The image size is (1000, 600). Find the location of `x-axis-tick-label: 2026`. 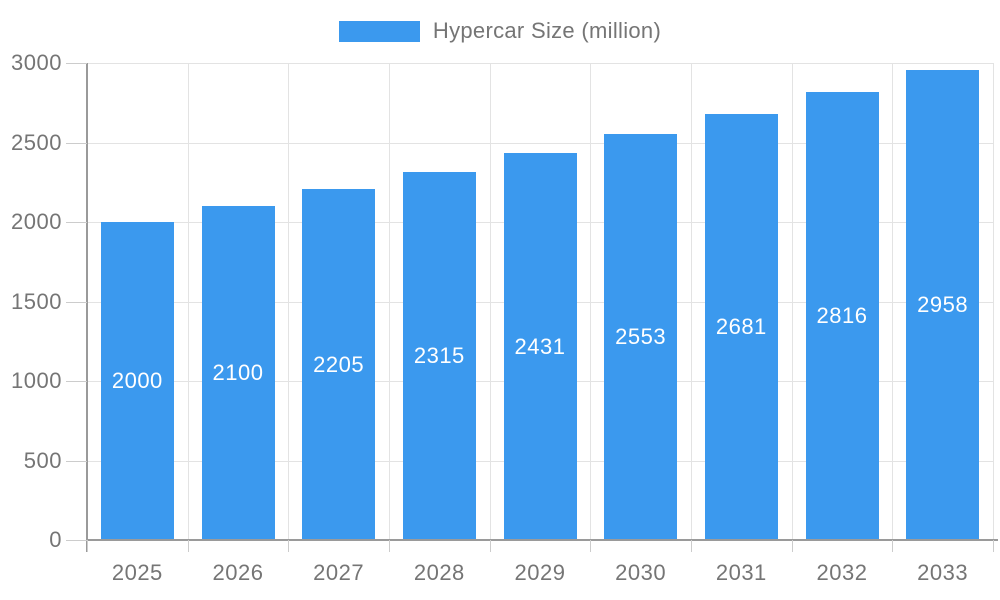

x-axis-tick-label: 2026 is located at coordinates (238, 572).